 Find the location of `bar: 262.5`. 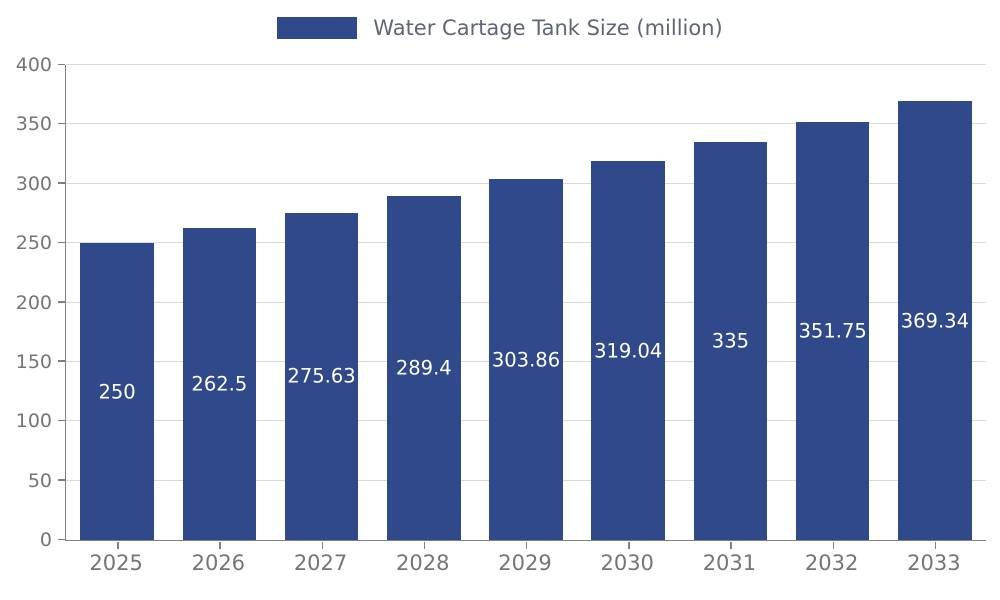

bar: 262.5 is located at coordinates (219, 384).